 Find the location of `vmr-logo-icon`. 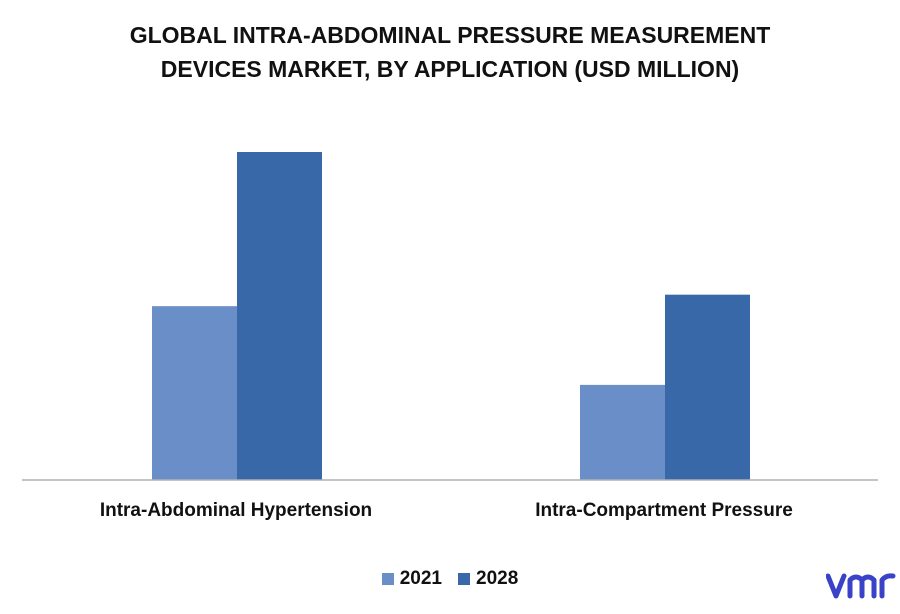

vmr-logo-icon is located at coordinates (861, 586).